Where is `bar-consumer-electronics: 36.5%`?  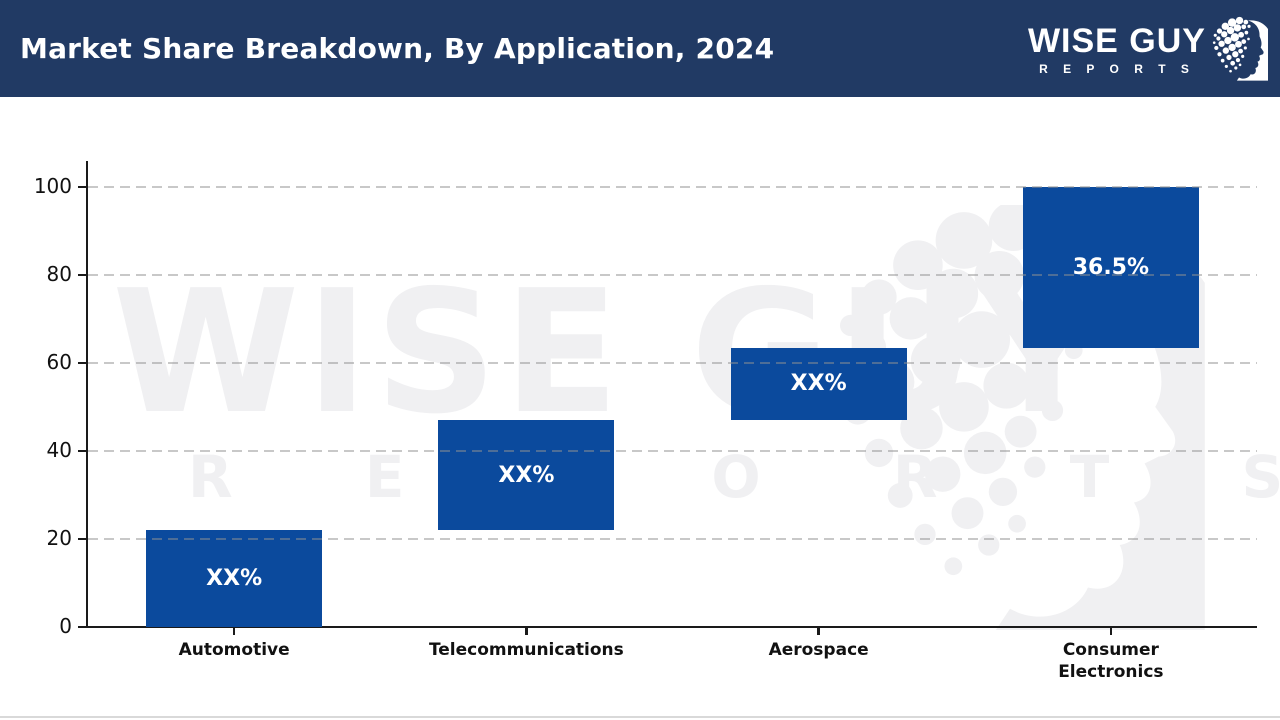 bar-consumer-electronics: 36.5% is located at coordinates (1110, 267).